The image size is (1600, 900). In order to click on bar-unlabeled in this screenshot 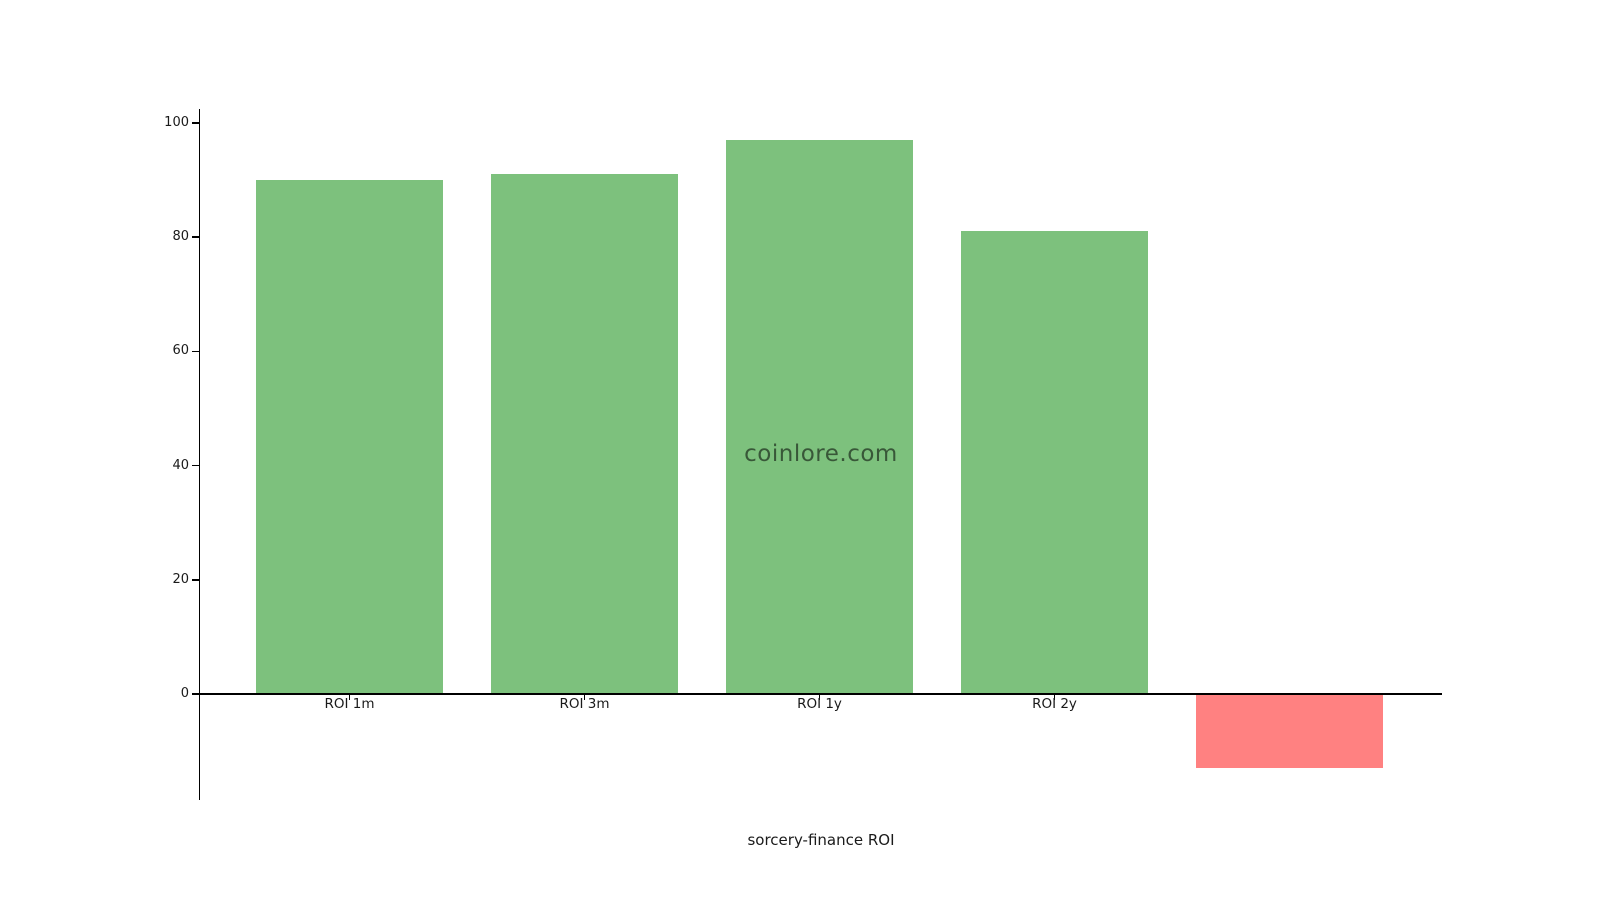, I will do `click(1289, 731)`.